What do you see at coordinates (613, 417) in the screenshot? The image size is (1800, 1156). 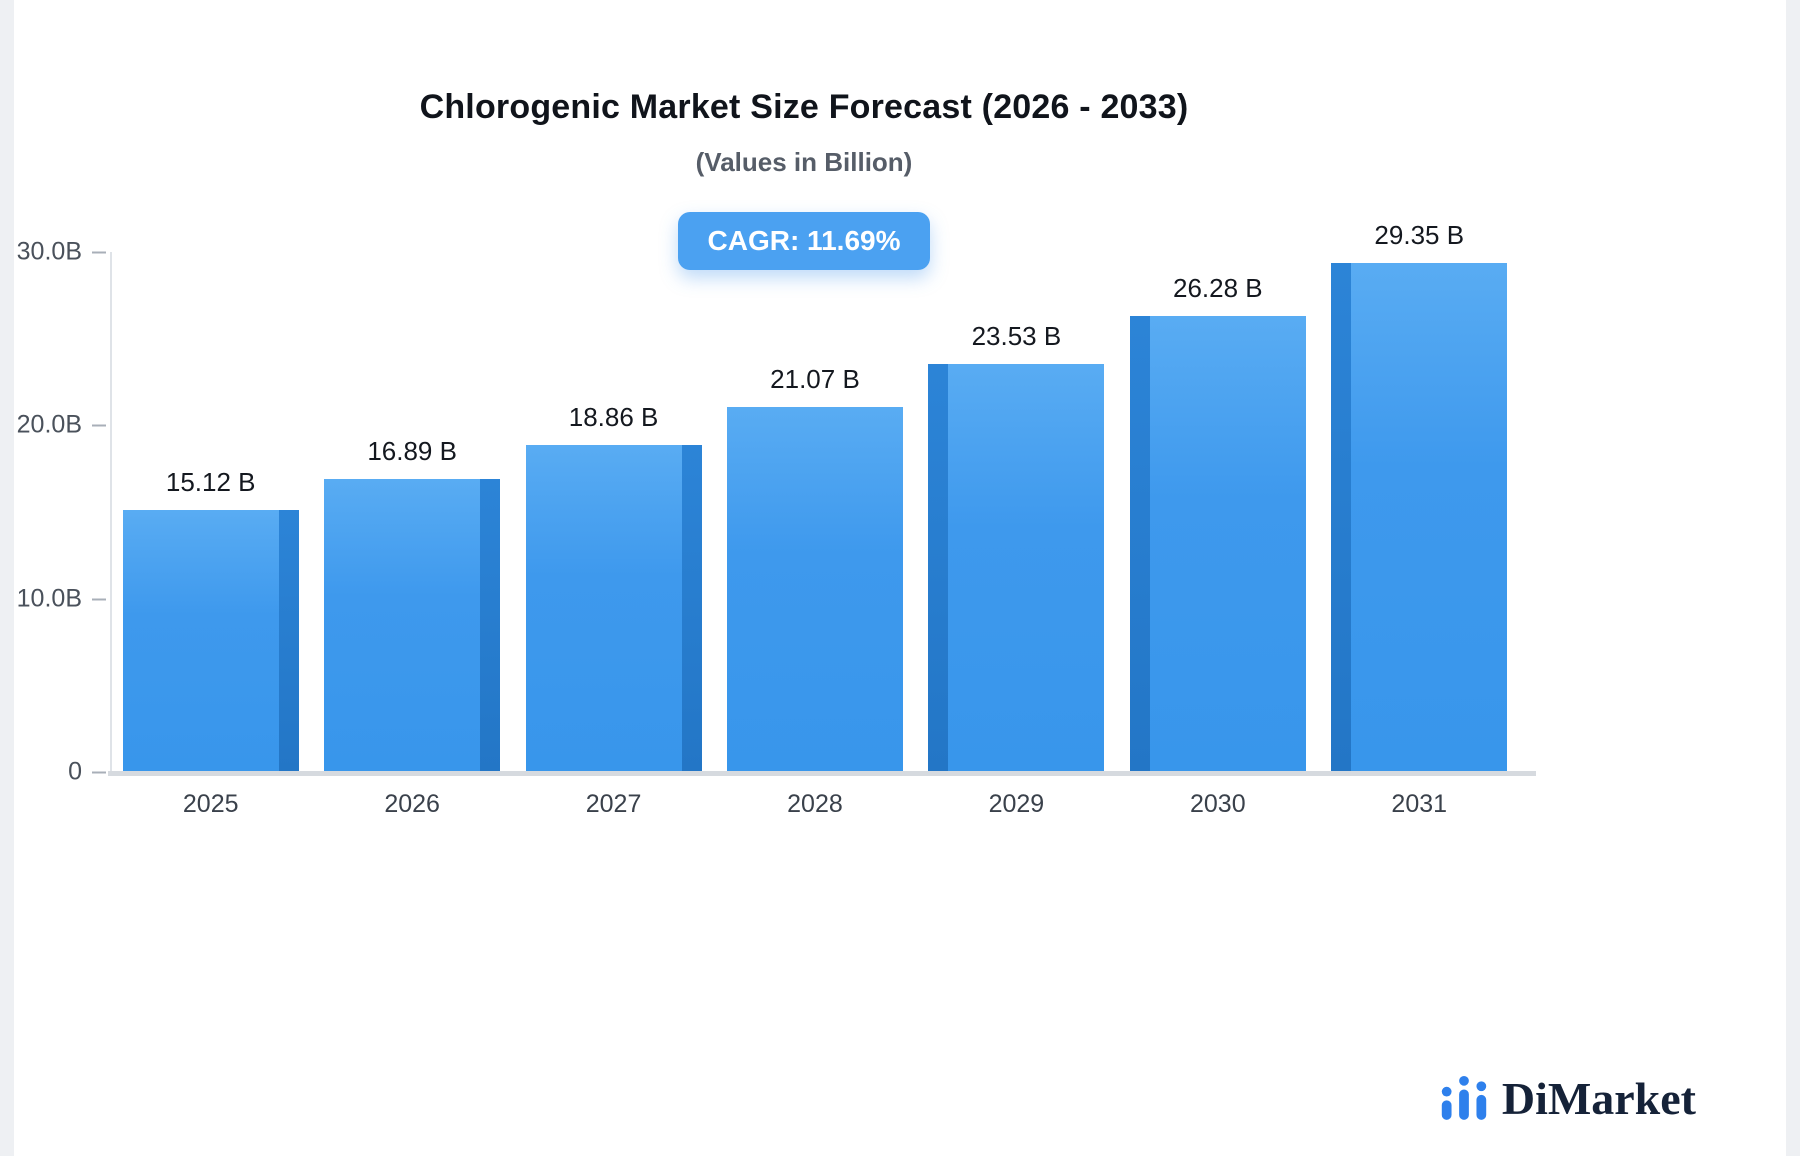 I see `bar-value-label: 18.86 B` at bounding box center [613, 417].